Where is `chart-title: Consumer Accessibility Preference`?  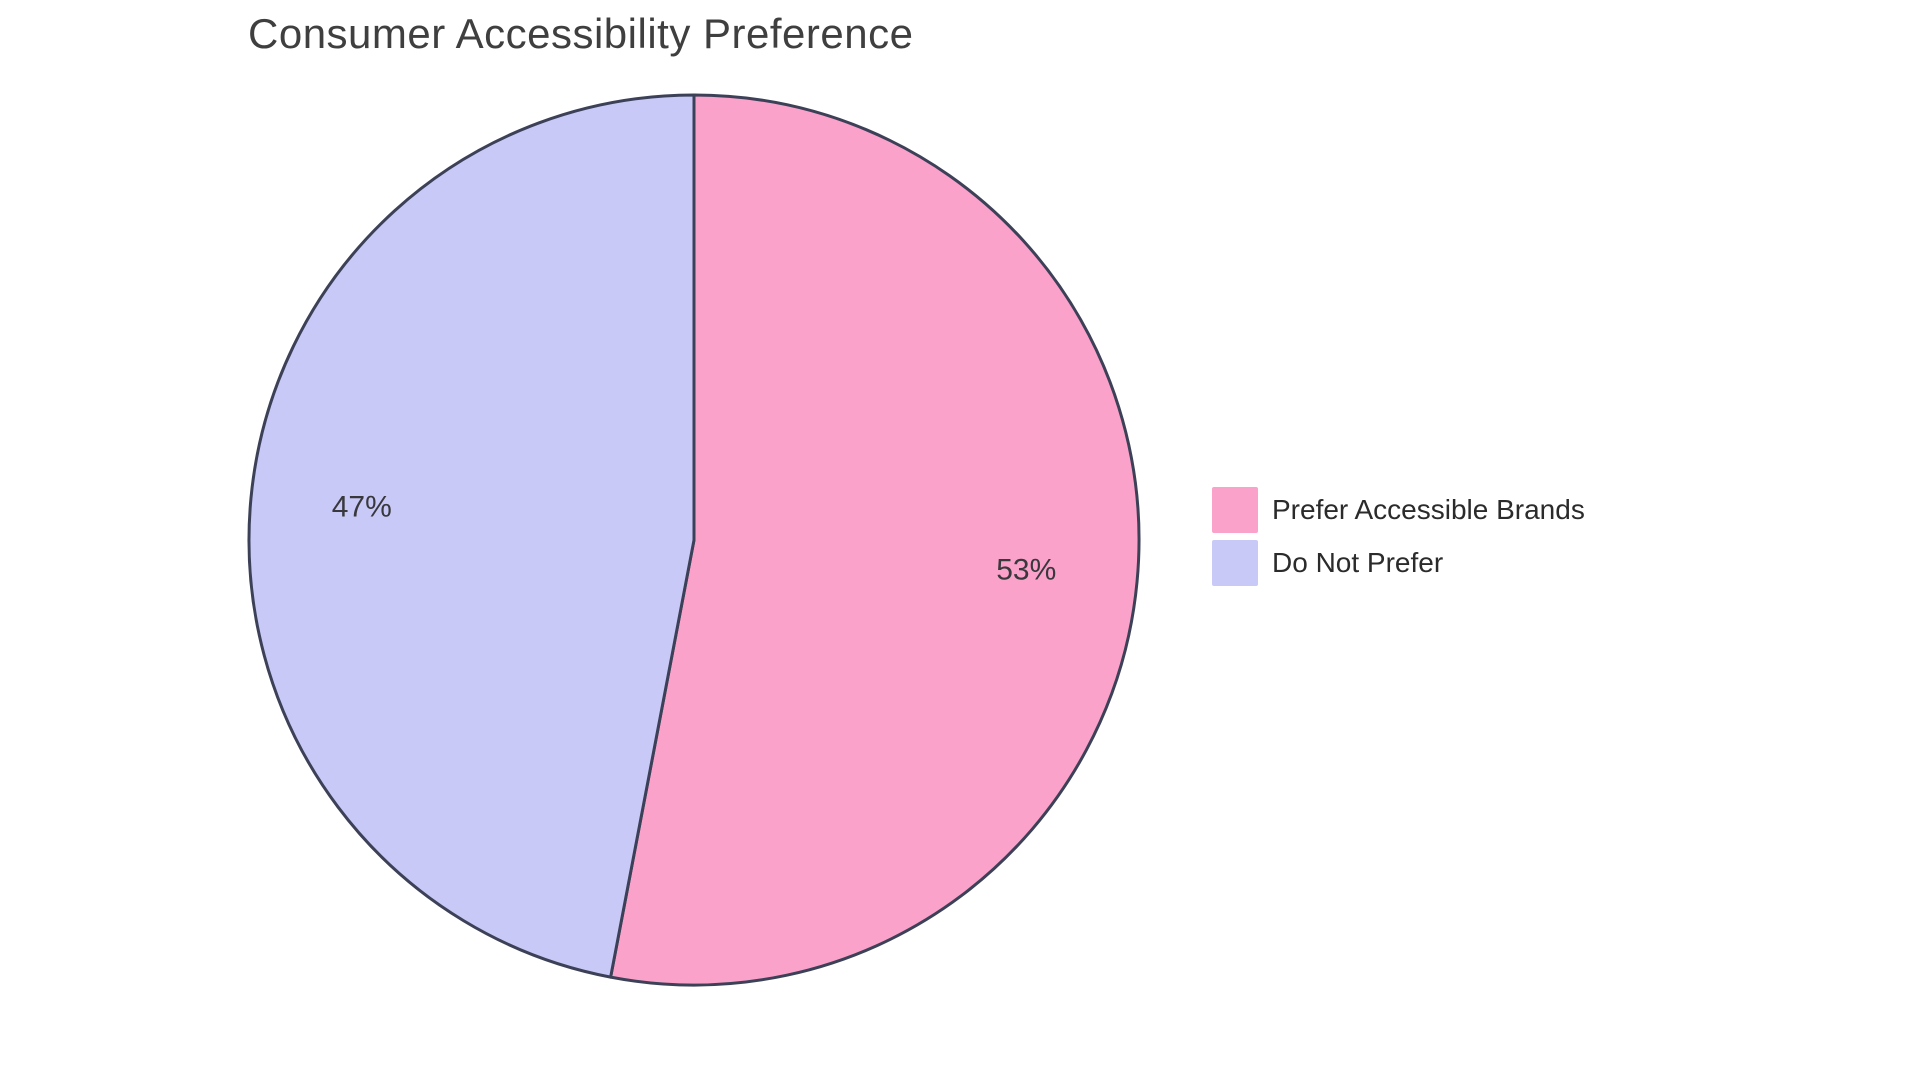
chart-title: Consumer Accessibility Preference is located at coordinates (581, 33).